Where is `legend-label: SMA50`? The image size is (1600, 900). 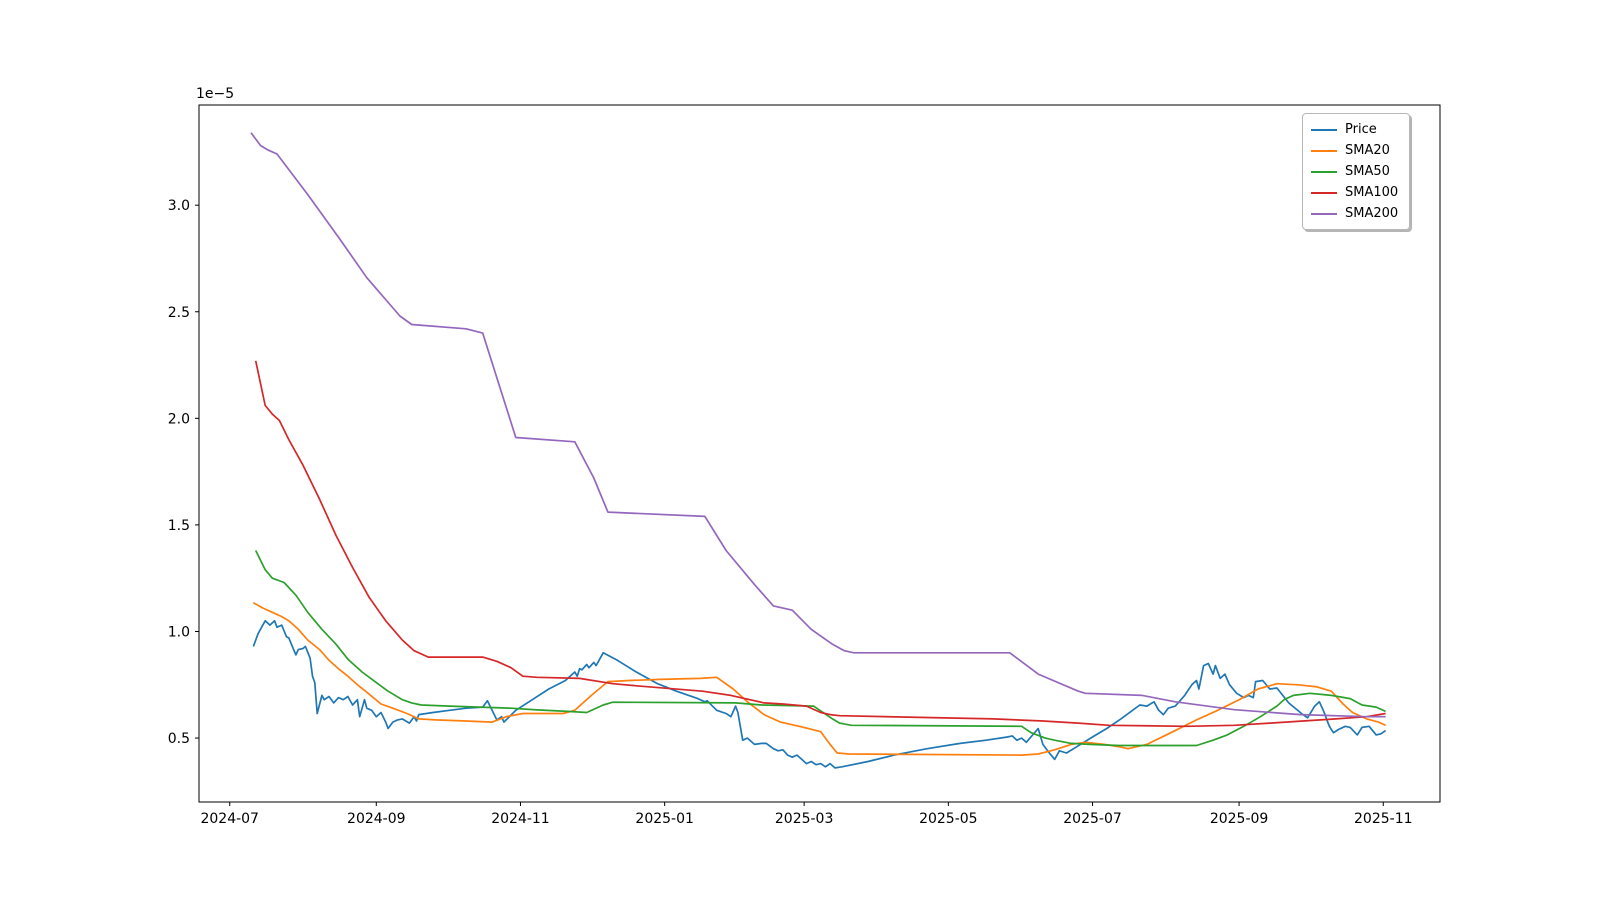 legend-label: SMA50 is located at coordinates (1367, 171).